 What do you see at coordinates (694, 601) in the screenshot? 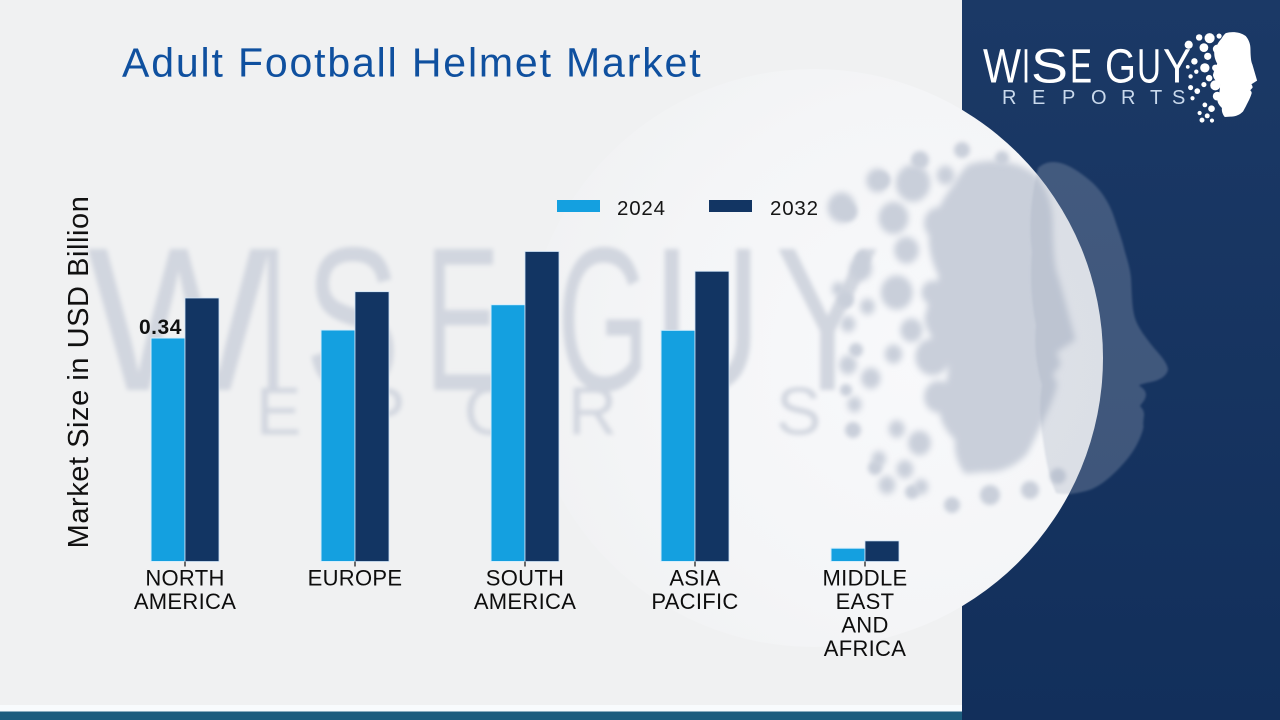
I see `svg-text: PACIFIC` at bounding box center [694, 601].